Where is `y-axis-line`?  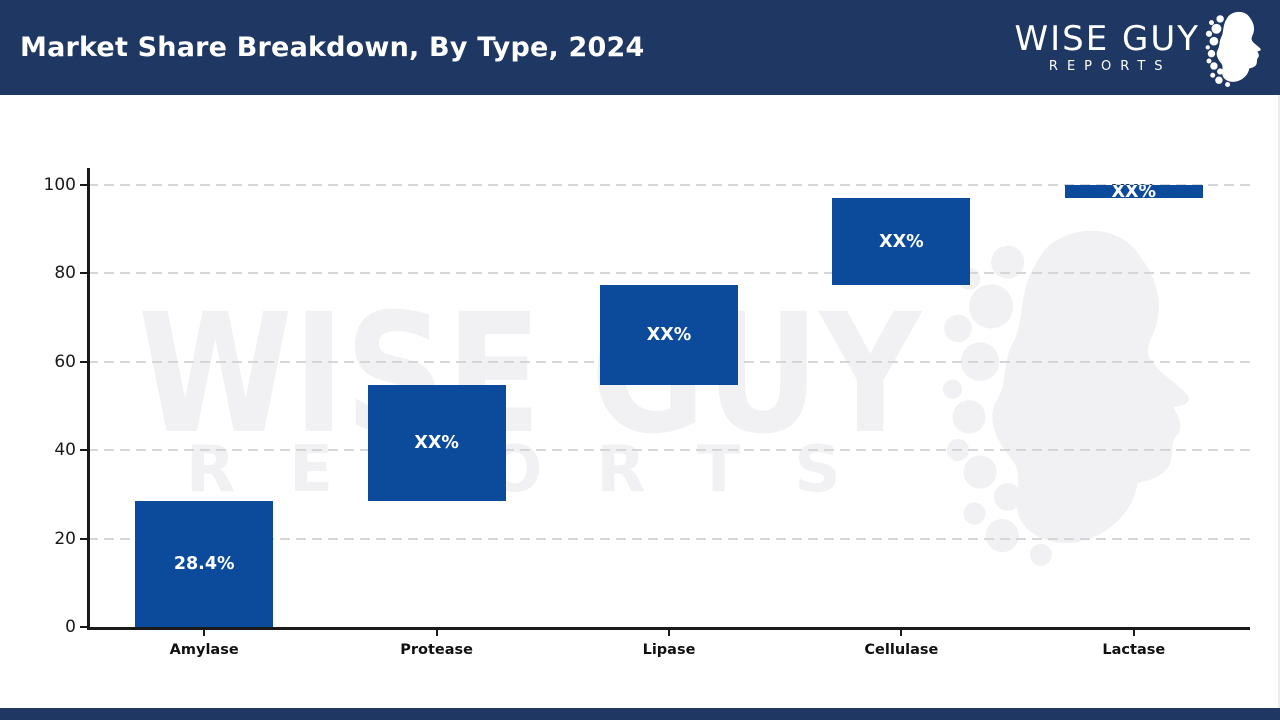
y-axis-line is located at coordinates (88, 399).